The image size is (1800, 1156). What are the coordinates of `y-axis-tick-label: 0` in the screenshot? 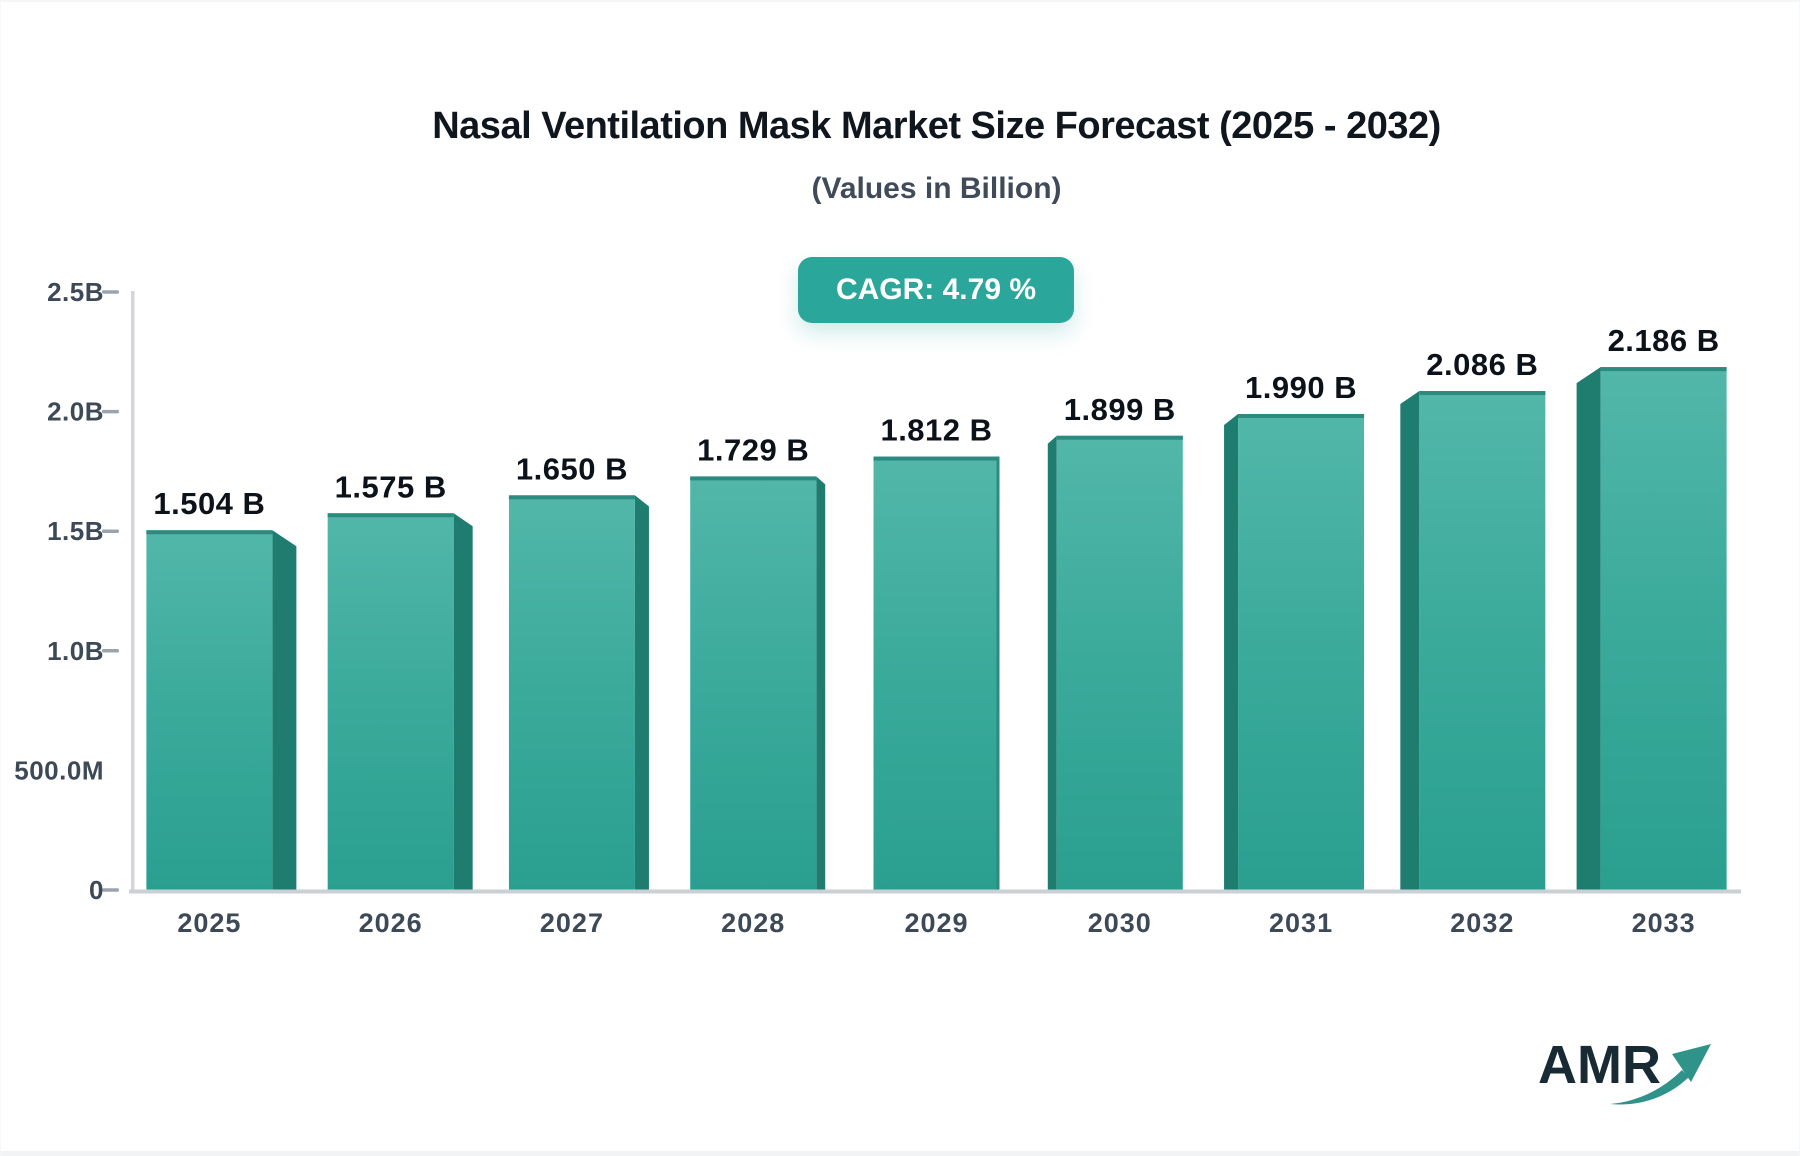 It's located at (96, 890).